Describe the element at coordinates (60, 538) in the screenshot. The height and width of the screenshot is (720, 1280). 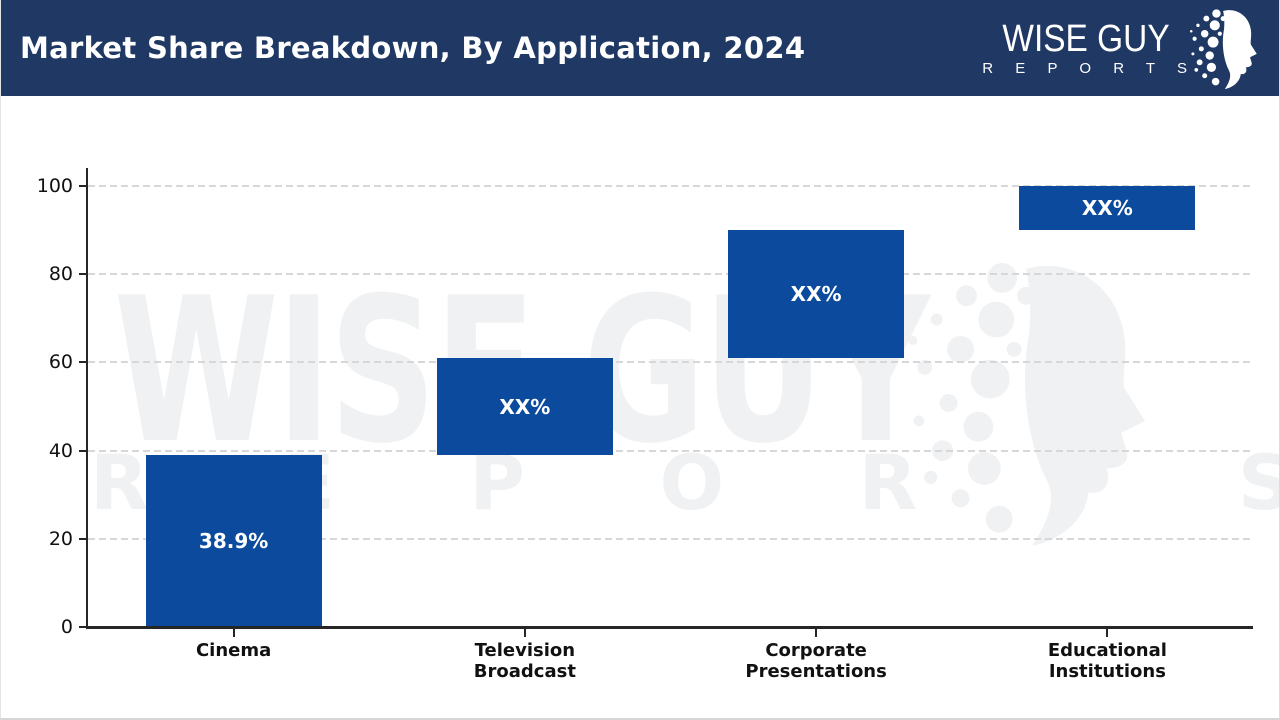
I see `y-axis-tick-label: 20` at that location.